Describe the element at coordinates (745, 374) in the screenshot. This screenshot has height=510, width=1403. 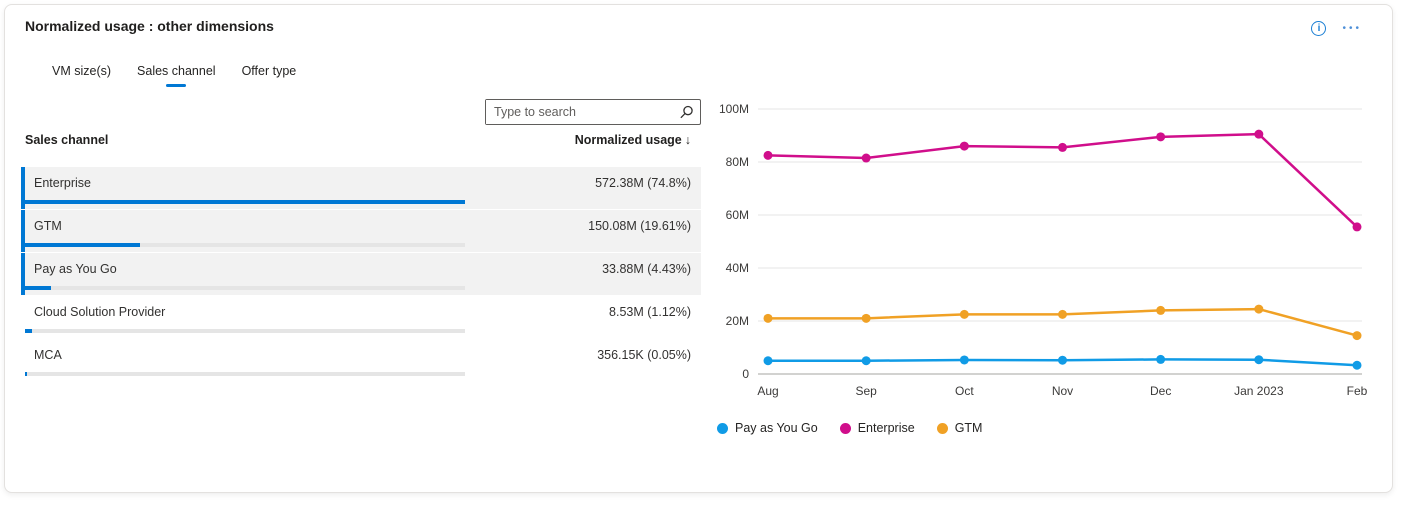
I see `y-axis-label: 0` at that location.